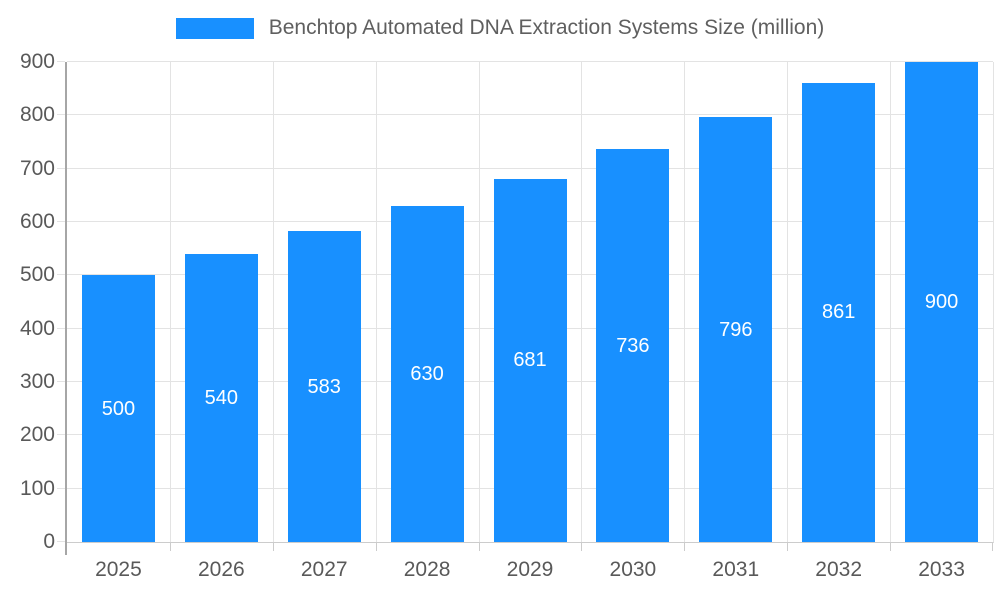 This screenshot has width=1000, height=600. I want to click on y-axis-tick-label: 300, so click(37, 381).